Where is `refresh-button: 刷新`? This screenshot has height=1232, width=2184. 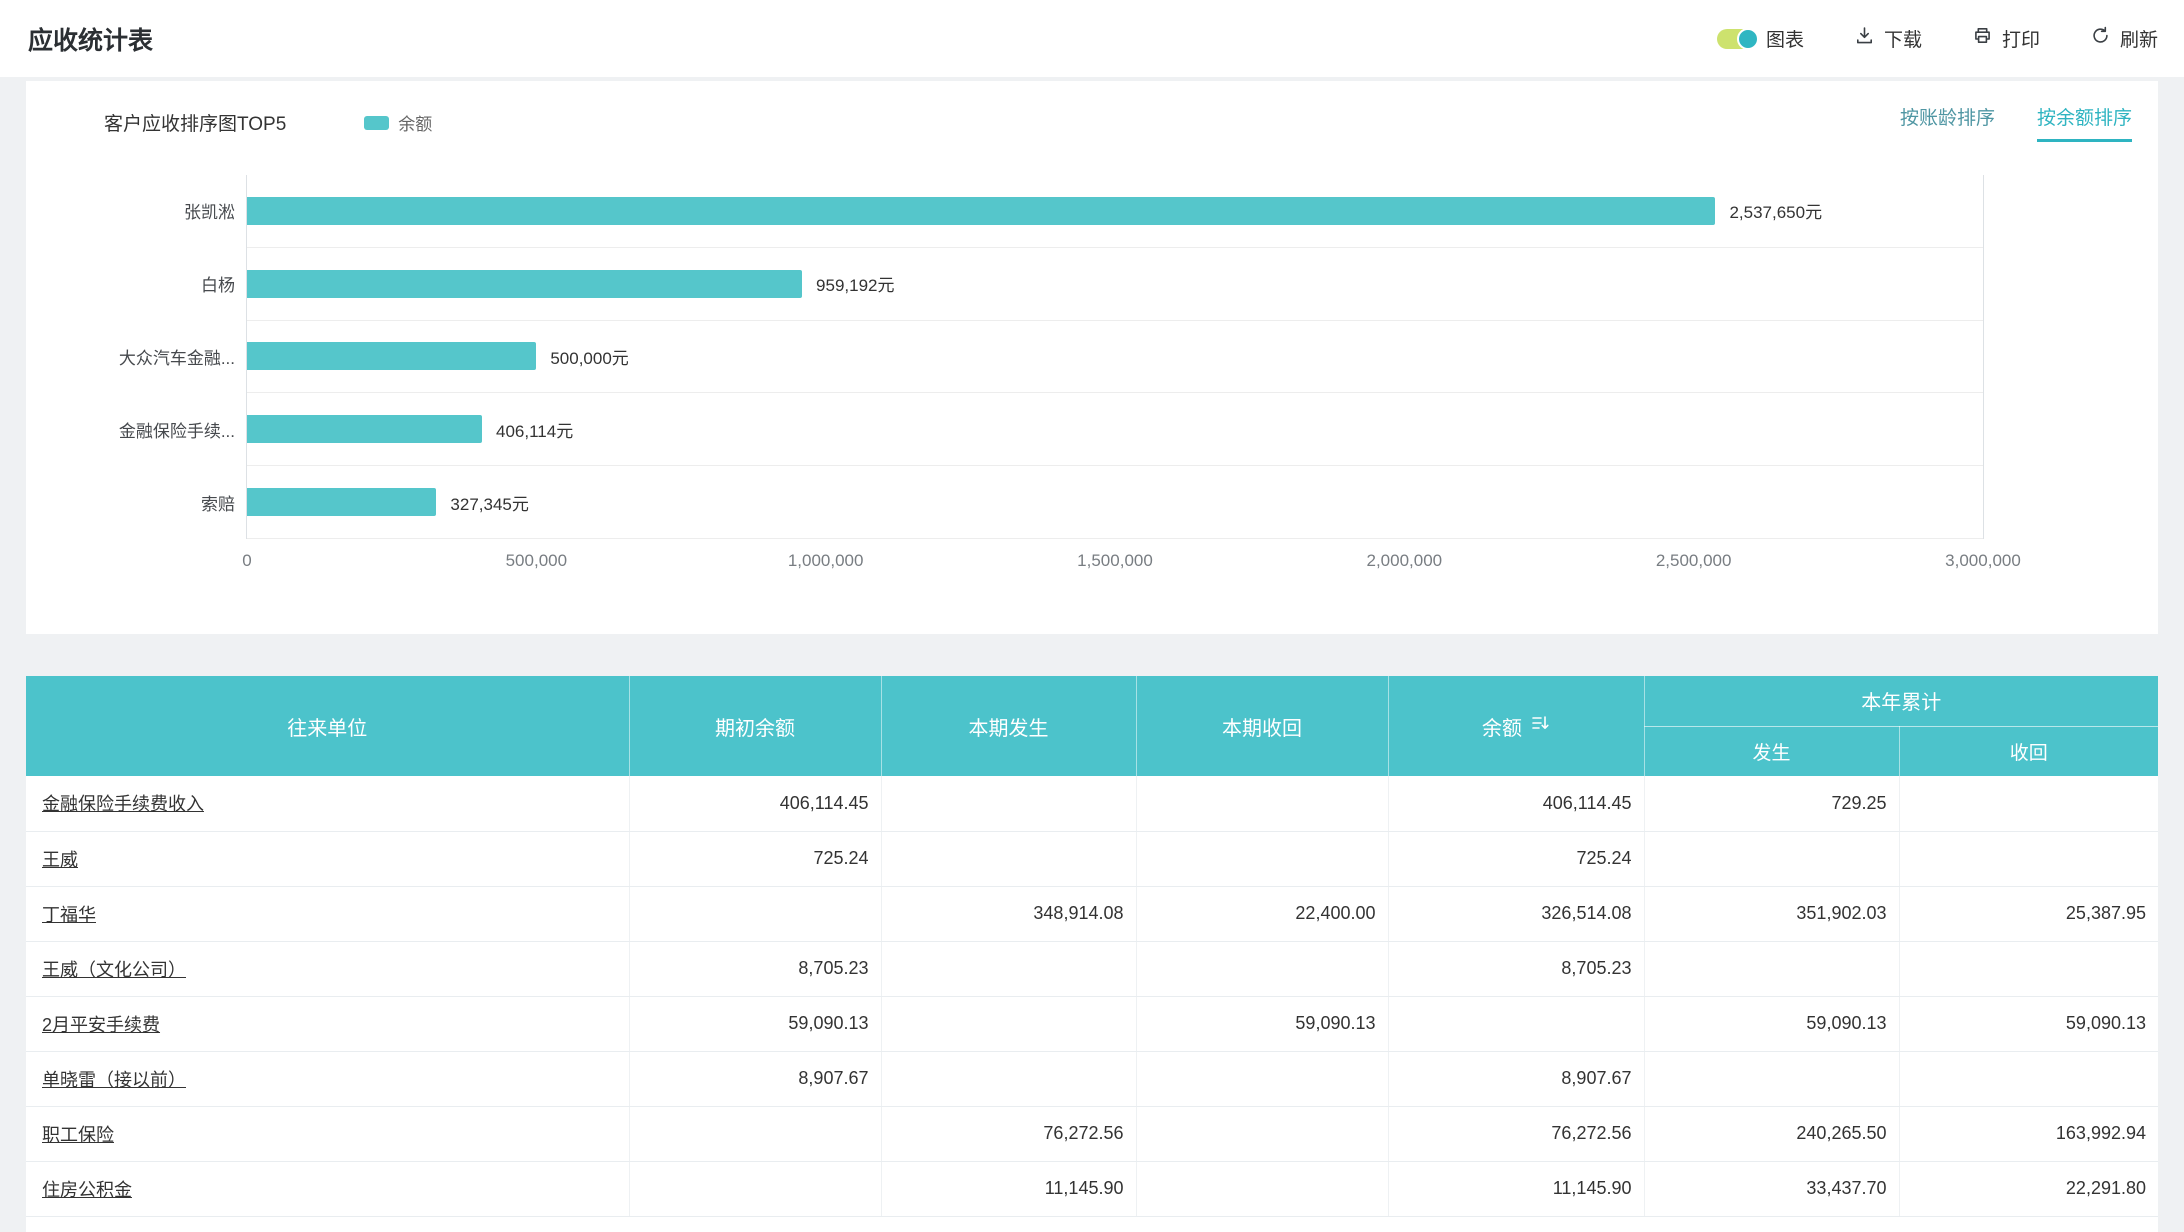 refresh-button: 刷新 is located at coordinates (2124, 38).